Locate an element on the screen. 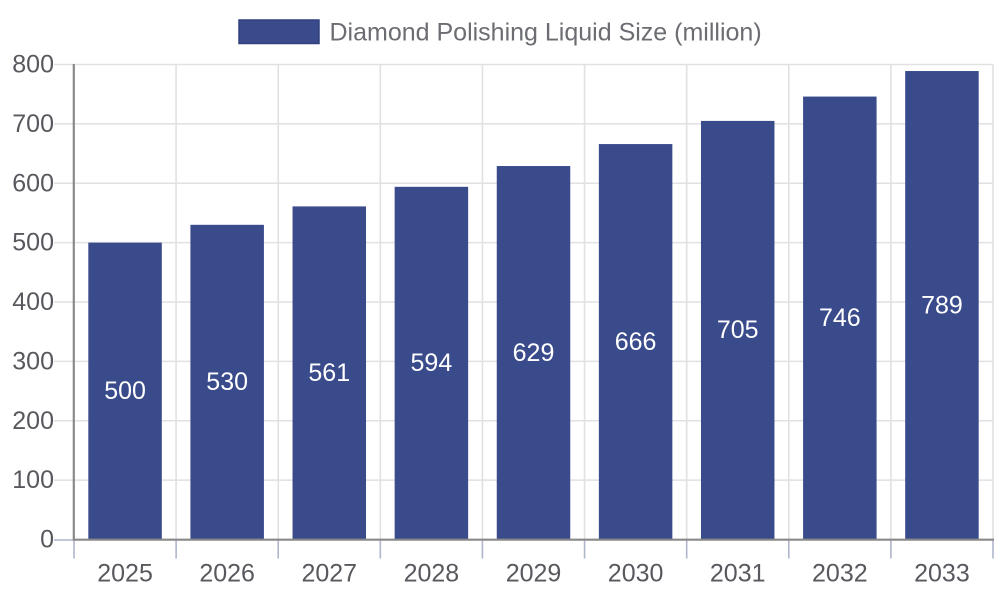 The height and width of the screenshot is (600, 1000). svg-text: 594 is located at coordinates (432, 363).